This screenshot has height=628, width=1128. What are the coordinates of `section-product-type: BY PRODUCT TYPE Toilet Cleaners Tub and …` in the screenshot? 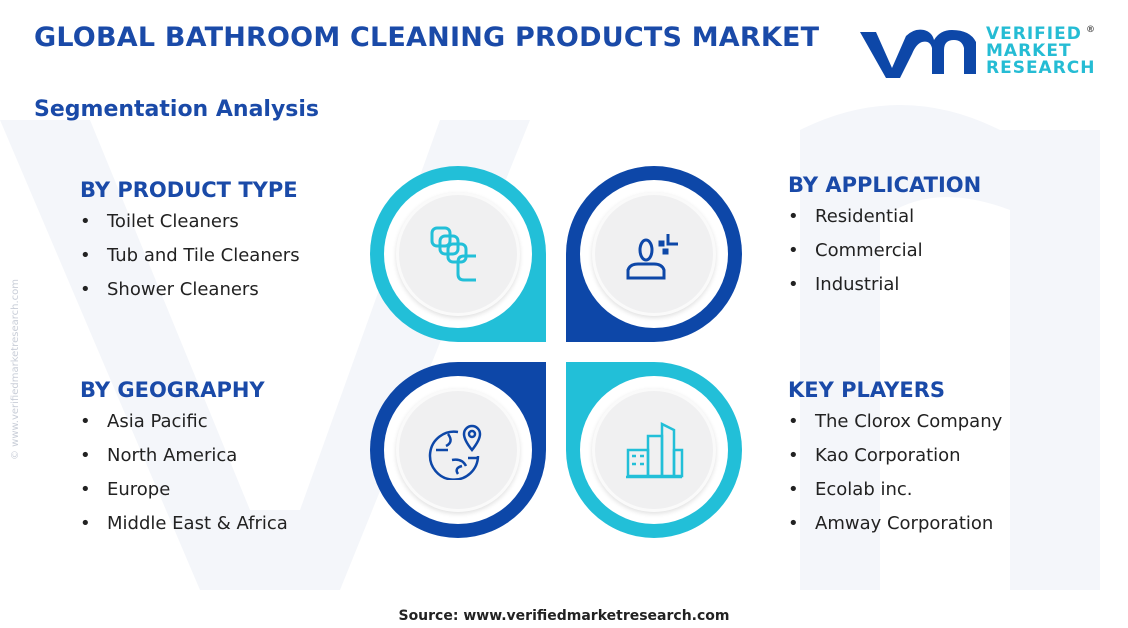 It's located at (190, 245).